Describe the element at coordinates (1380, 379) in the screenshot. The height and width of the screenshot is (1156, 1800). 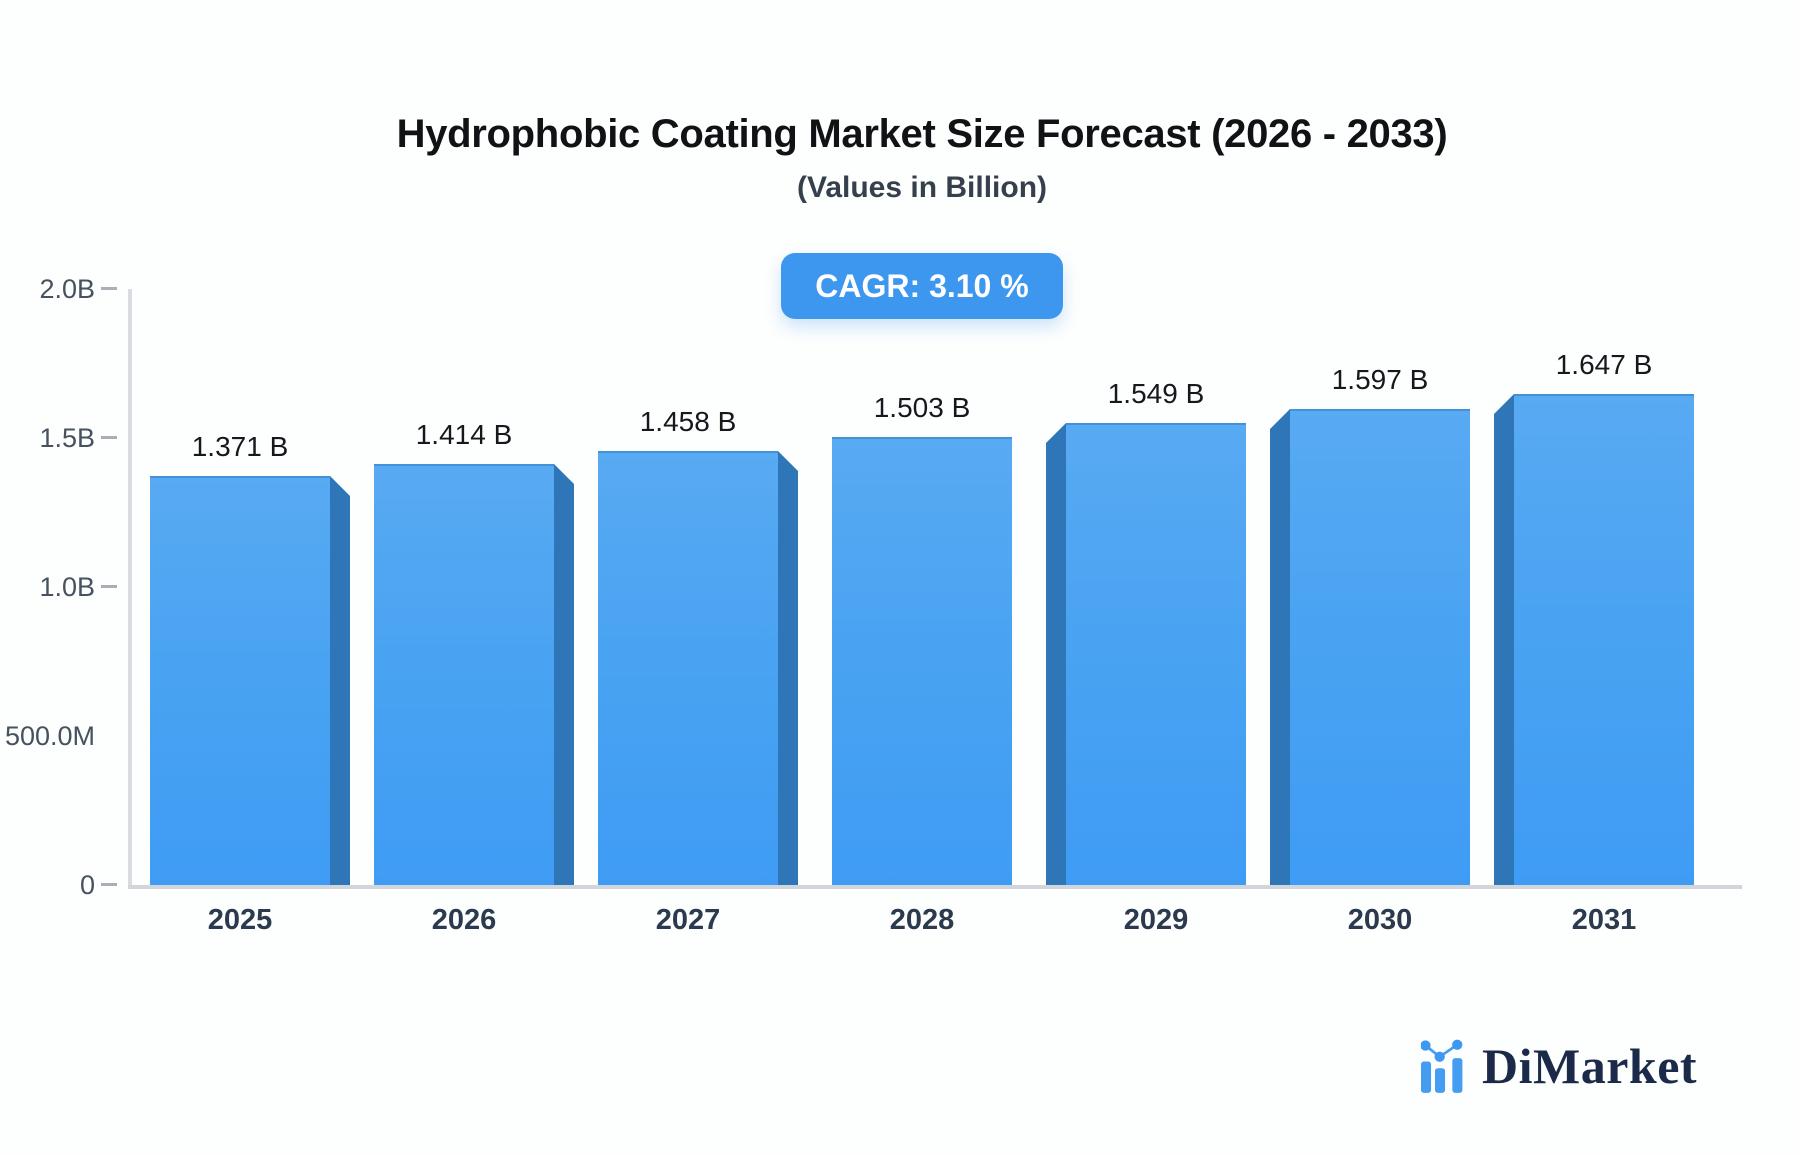
I see `value-label: 1.597 B` at that location.